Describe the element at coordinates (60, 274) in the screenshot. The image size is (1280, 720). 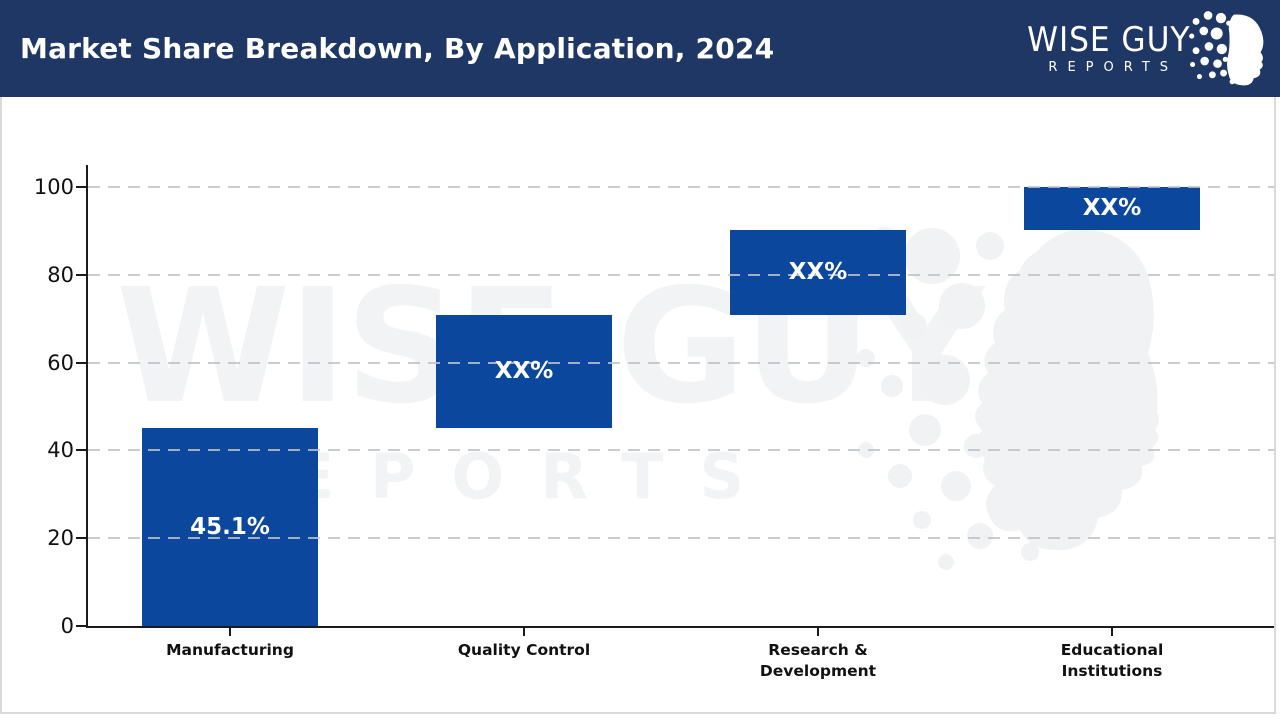
I see `y-axis-tick-label: 80` at that location.